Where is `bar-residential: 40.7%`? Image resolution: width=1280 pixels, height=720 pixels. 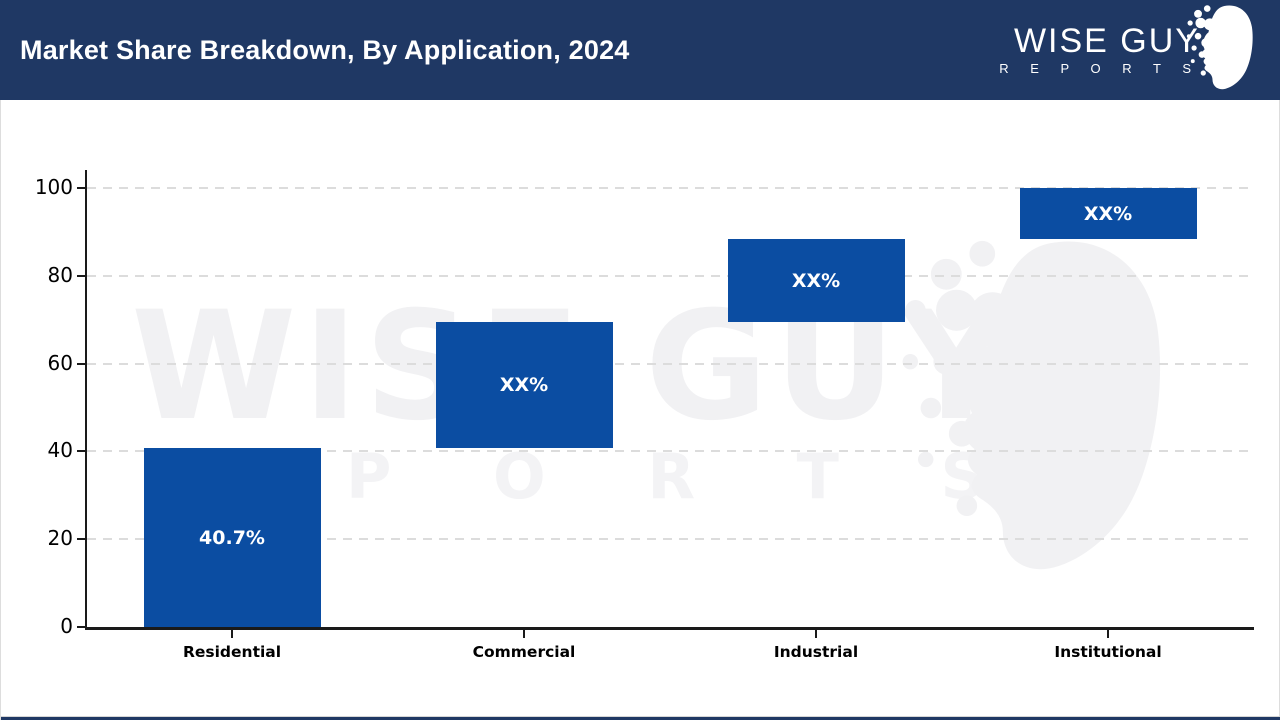 bar-residential: 40.7% is located at coordinates (232, 537).